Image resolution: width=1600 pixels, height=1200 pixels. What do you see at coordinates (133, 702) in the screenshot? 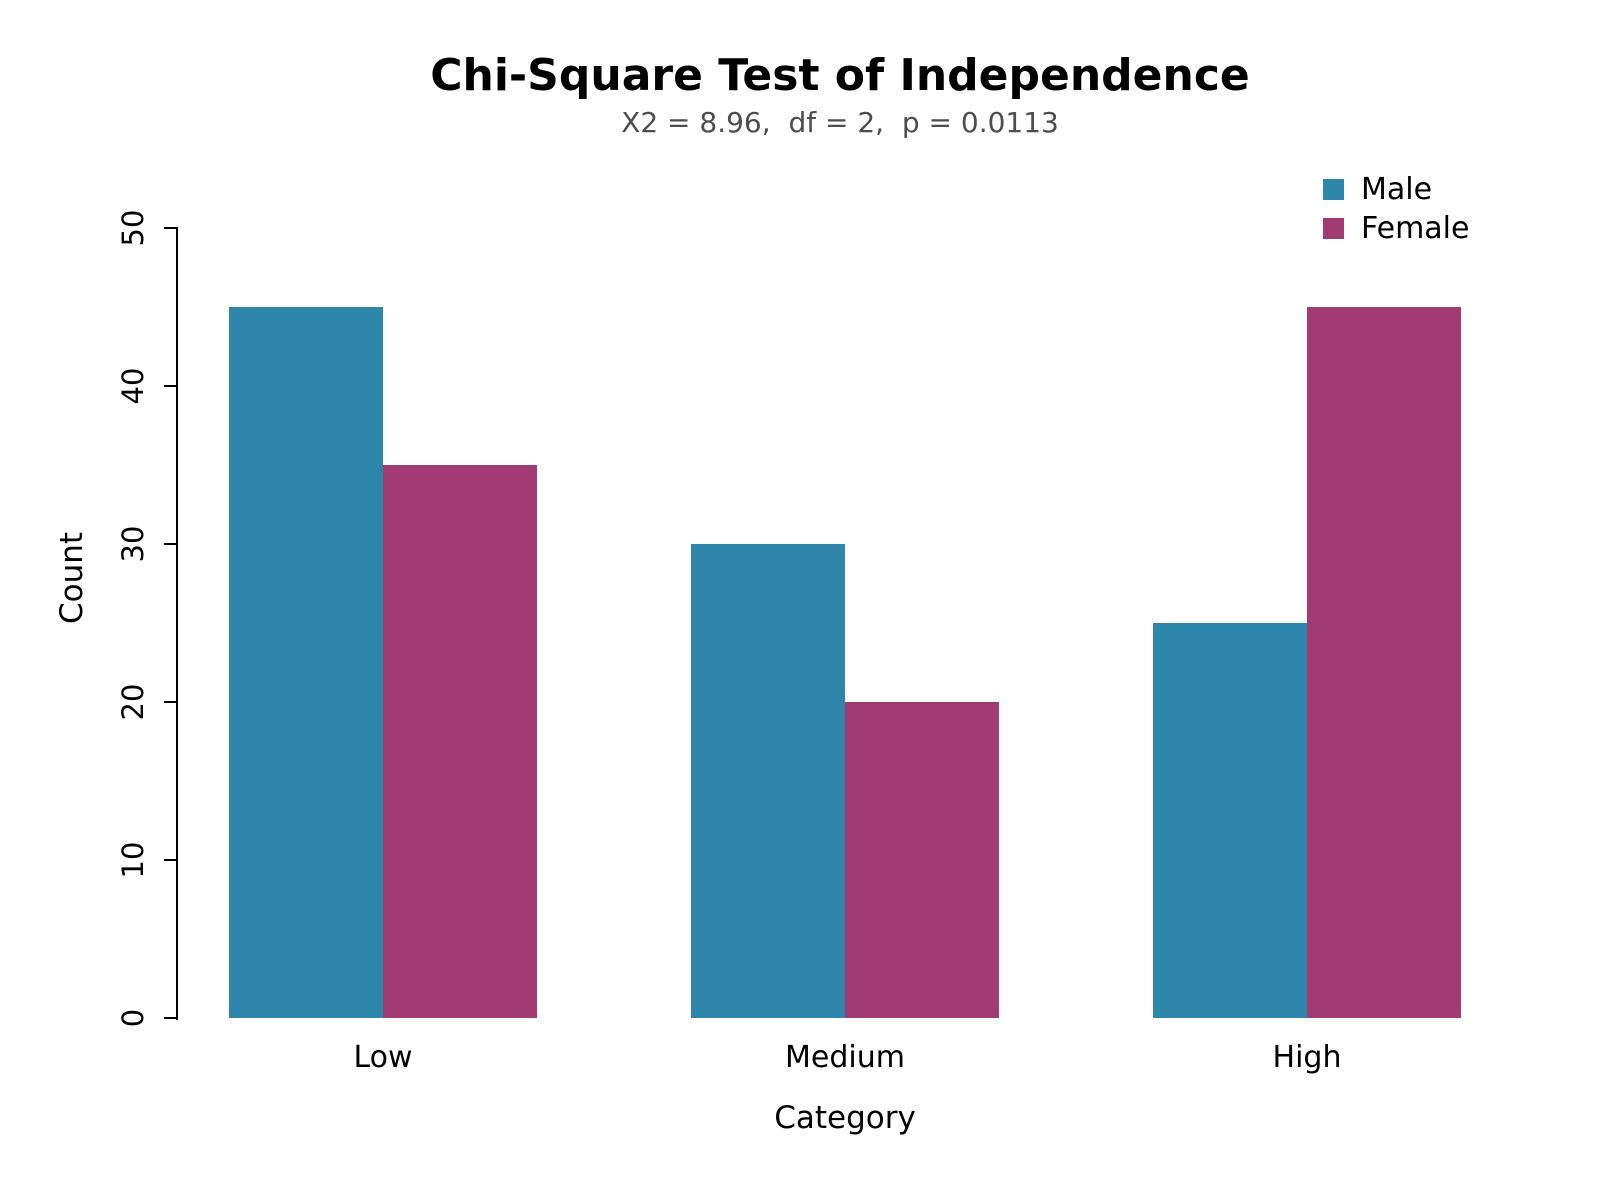
I see `y-tick-label-20: 20` at bounding box center [133, 702].